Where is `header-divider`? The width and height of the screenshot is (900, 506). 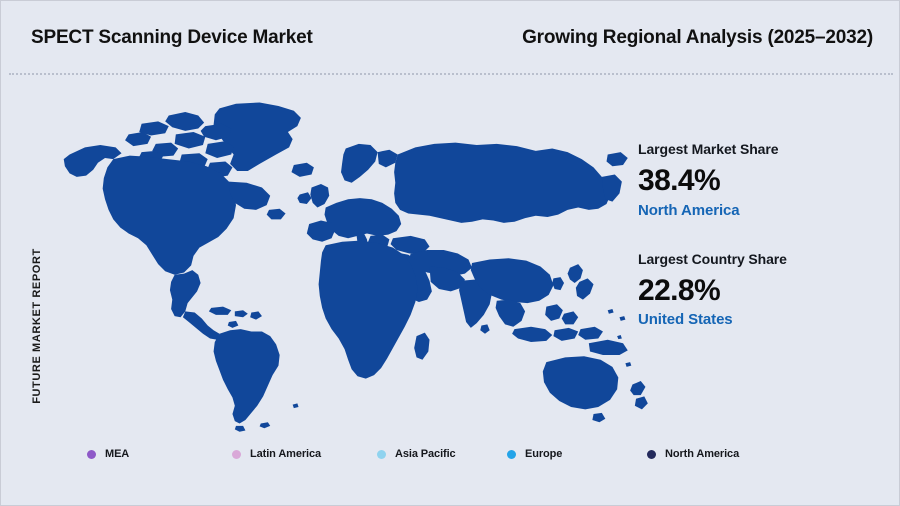 header-divider is located at coordinates (451, 74).